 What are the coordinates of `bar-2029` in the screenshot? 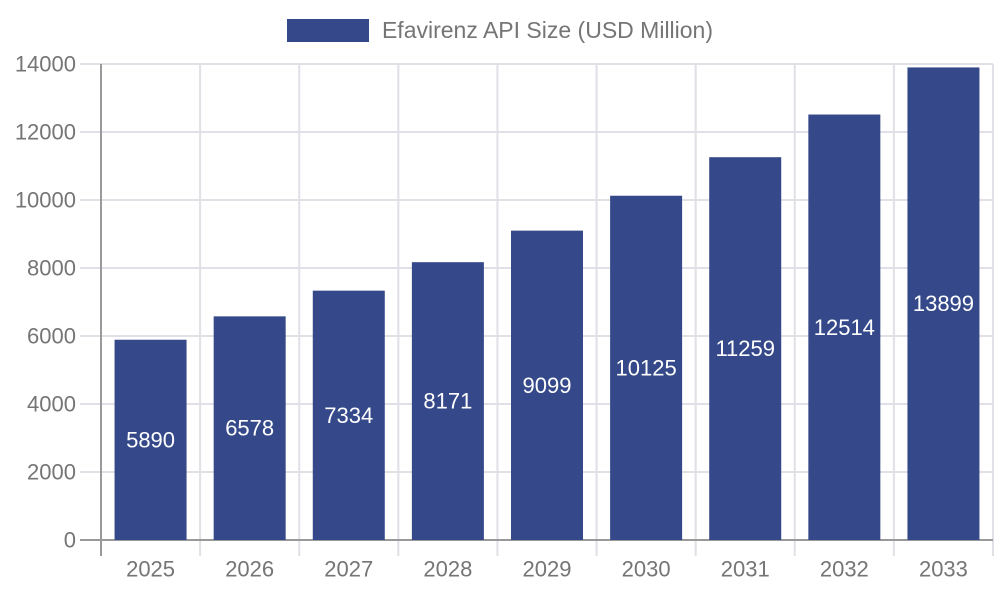 It's located at (547, 385).